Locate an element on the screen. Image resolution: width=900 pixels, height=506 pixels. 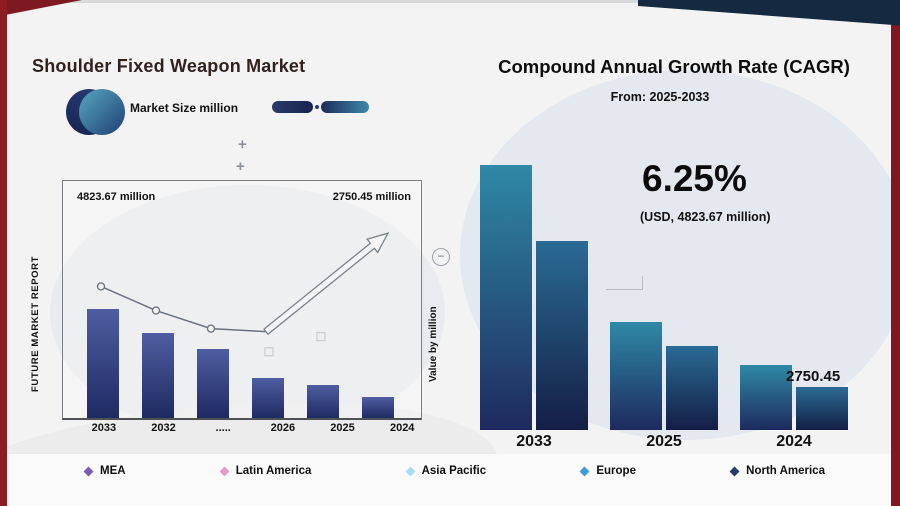
cagr-x-label: 2033 is located at coordinates (534, 441).